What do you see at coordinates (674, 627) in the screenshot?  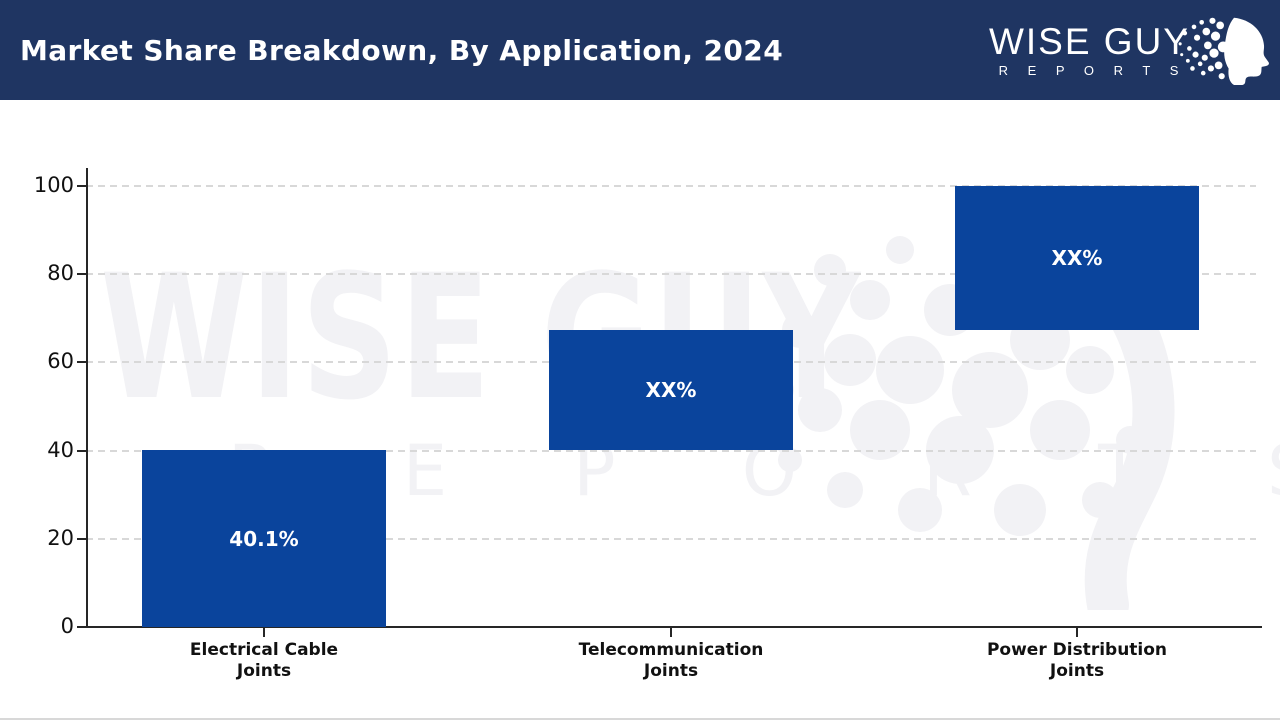 I see `x-axis-line` at bounding box center [674, 627].